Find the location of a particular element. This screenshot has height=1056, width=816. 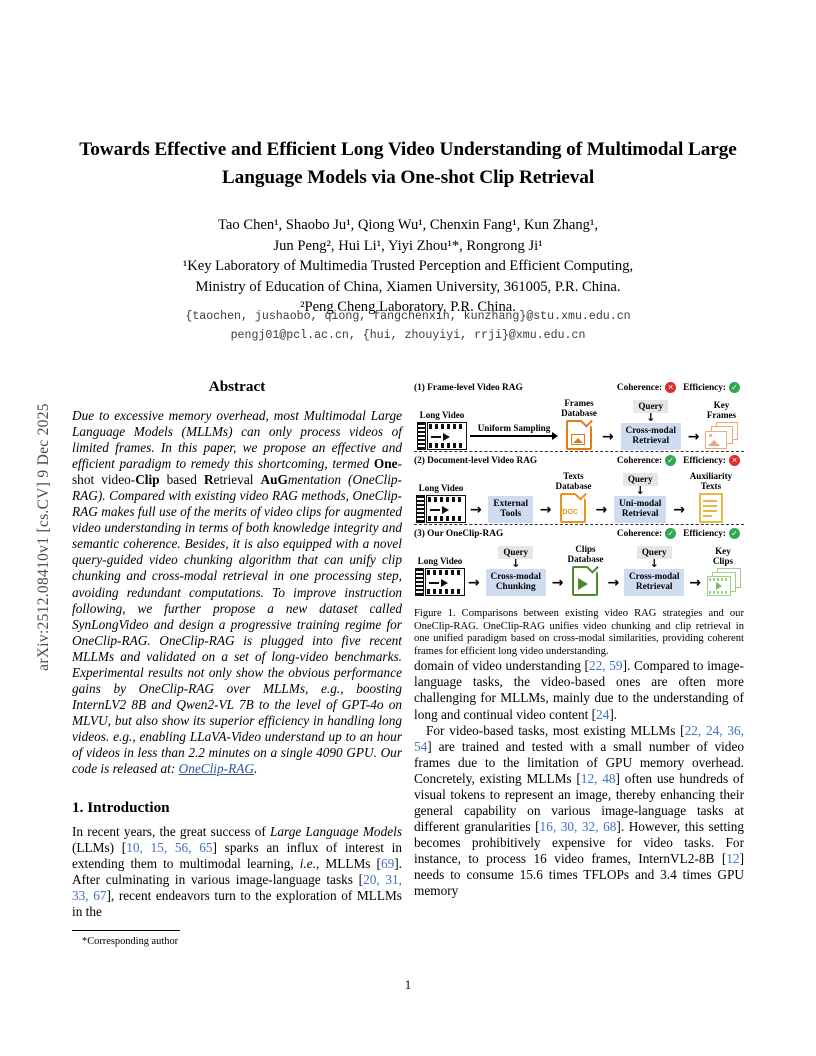

panel-3-title: (3) Our OneClip-RAG is located at coordinates (459, 533).